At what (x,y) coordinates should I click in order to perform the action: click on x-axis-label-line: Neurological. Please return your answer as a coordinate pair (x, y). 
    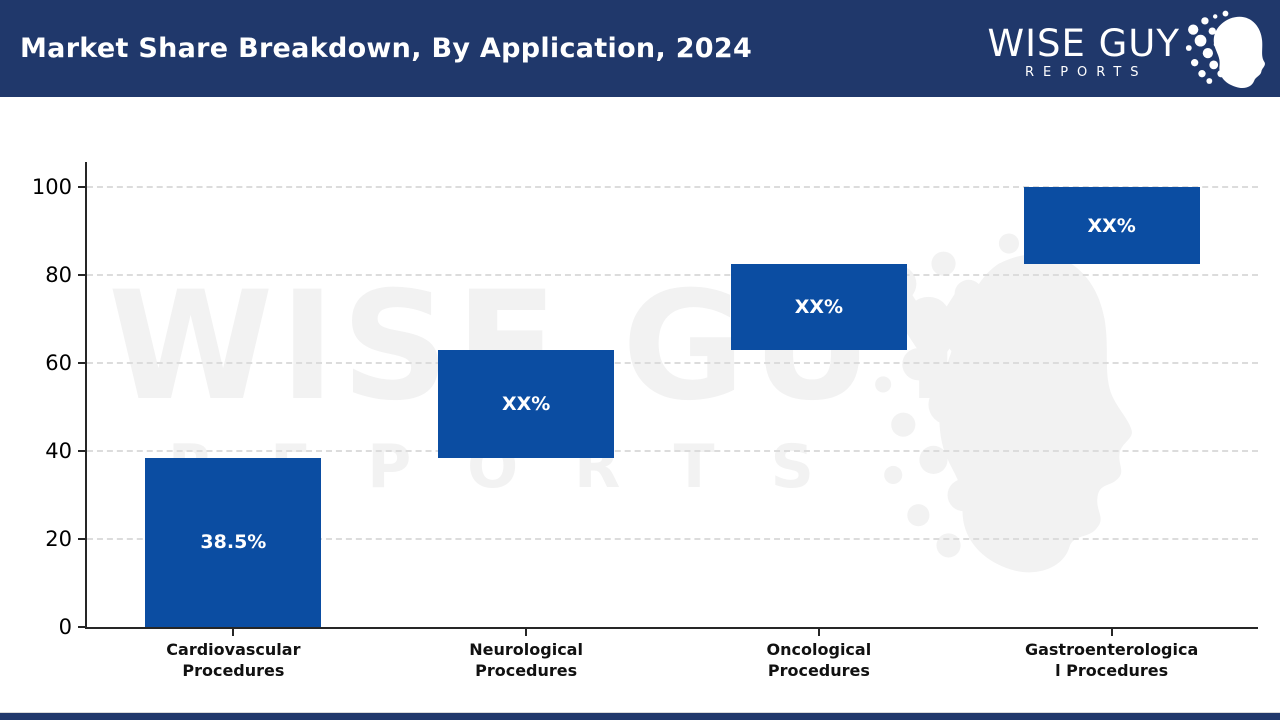
    Looking at the image, I should click on (526, 649).